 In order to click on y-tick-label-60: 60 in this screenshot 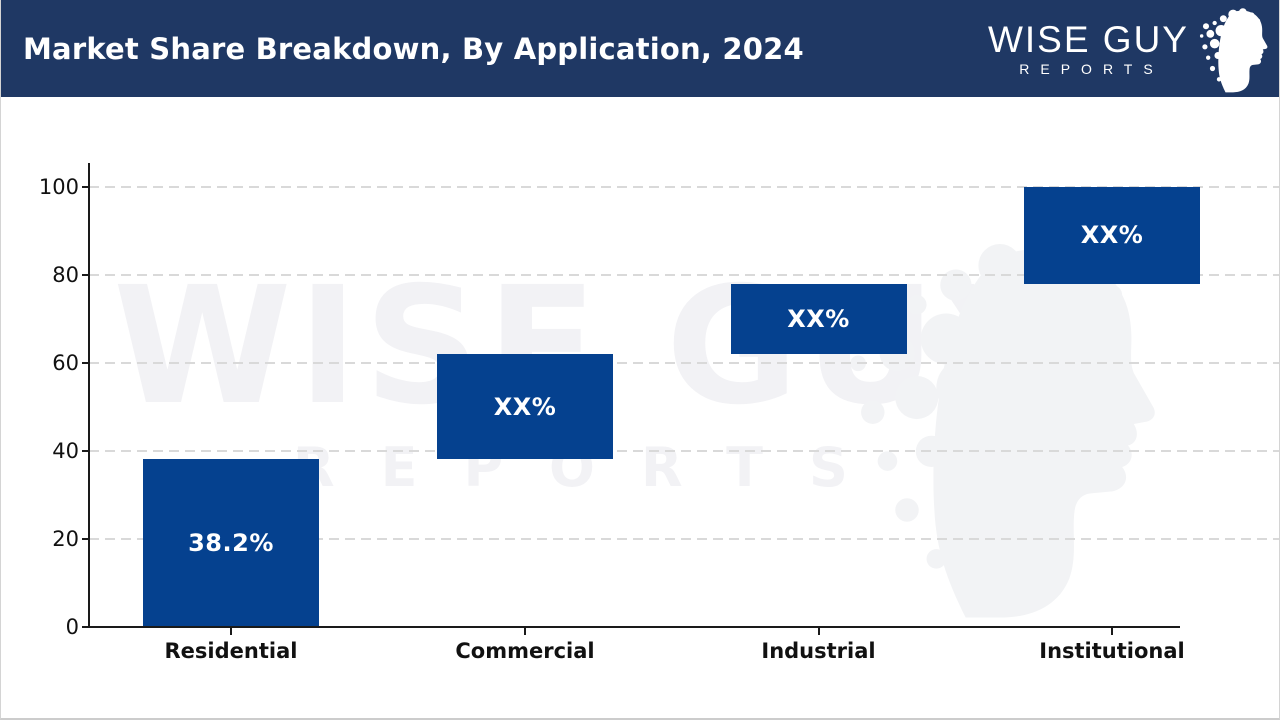, I will do `click(65, 363)`.